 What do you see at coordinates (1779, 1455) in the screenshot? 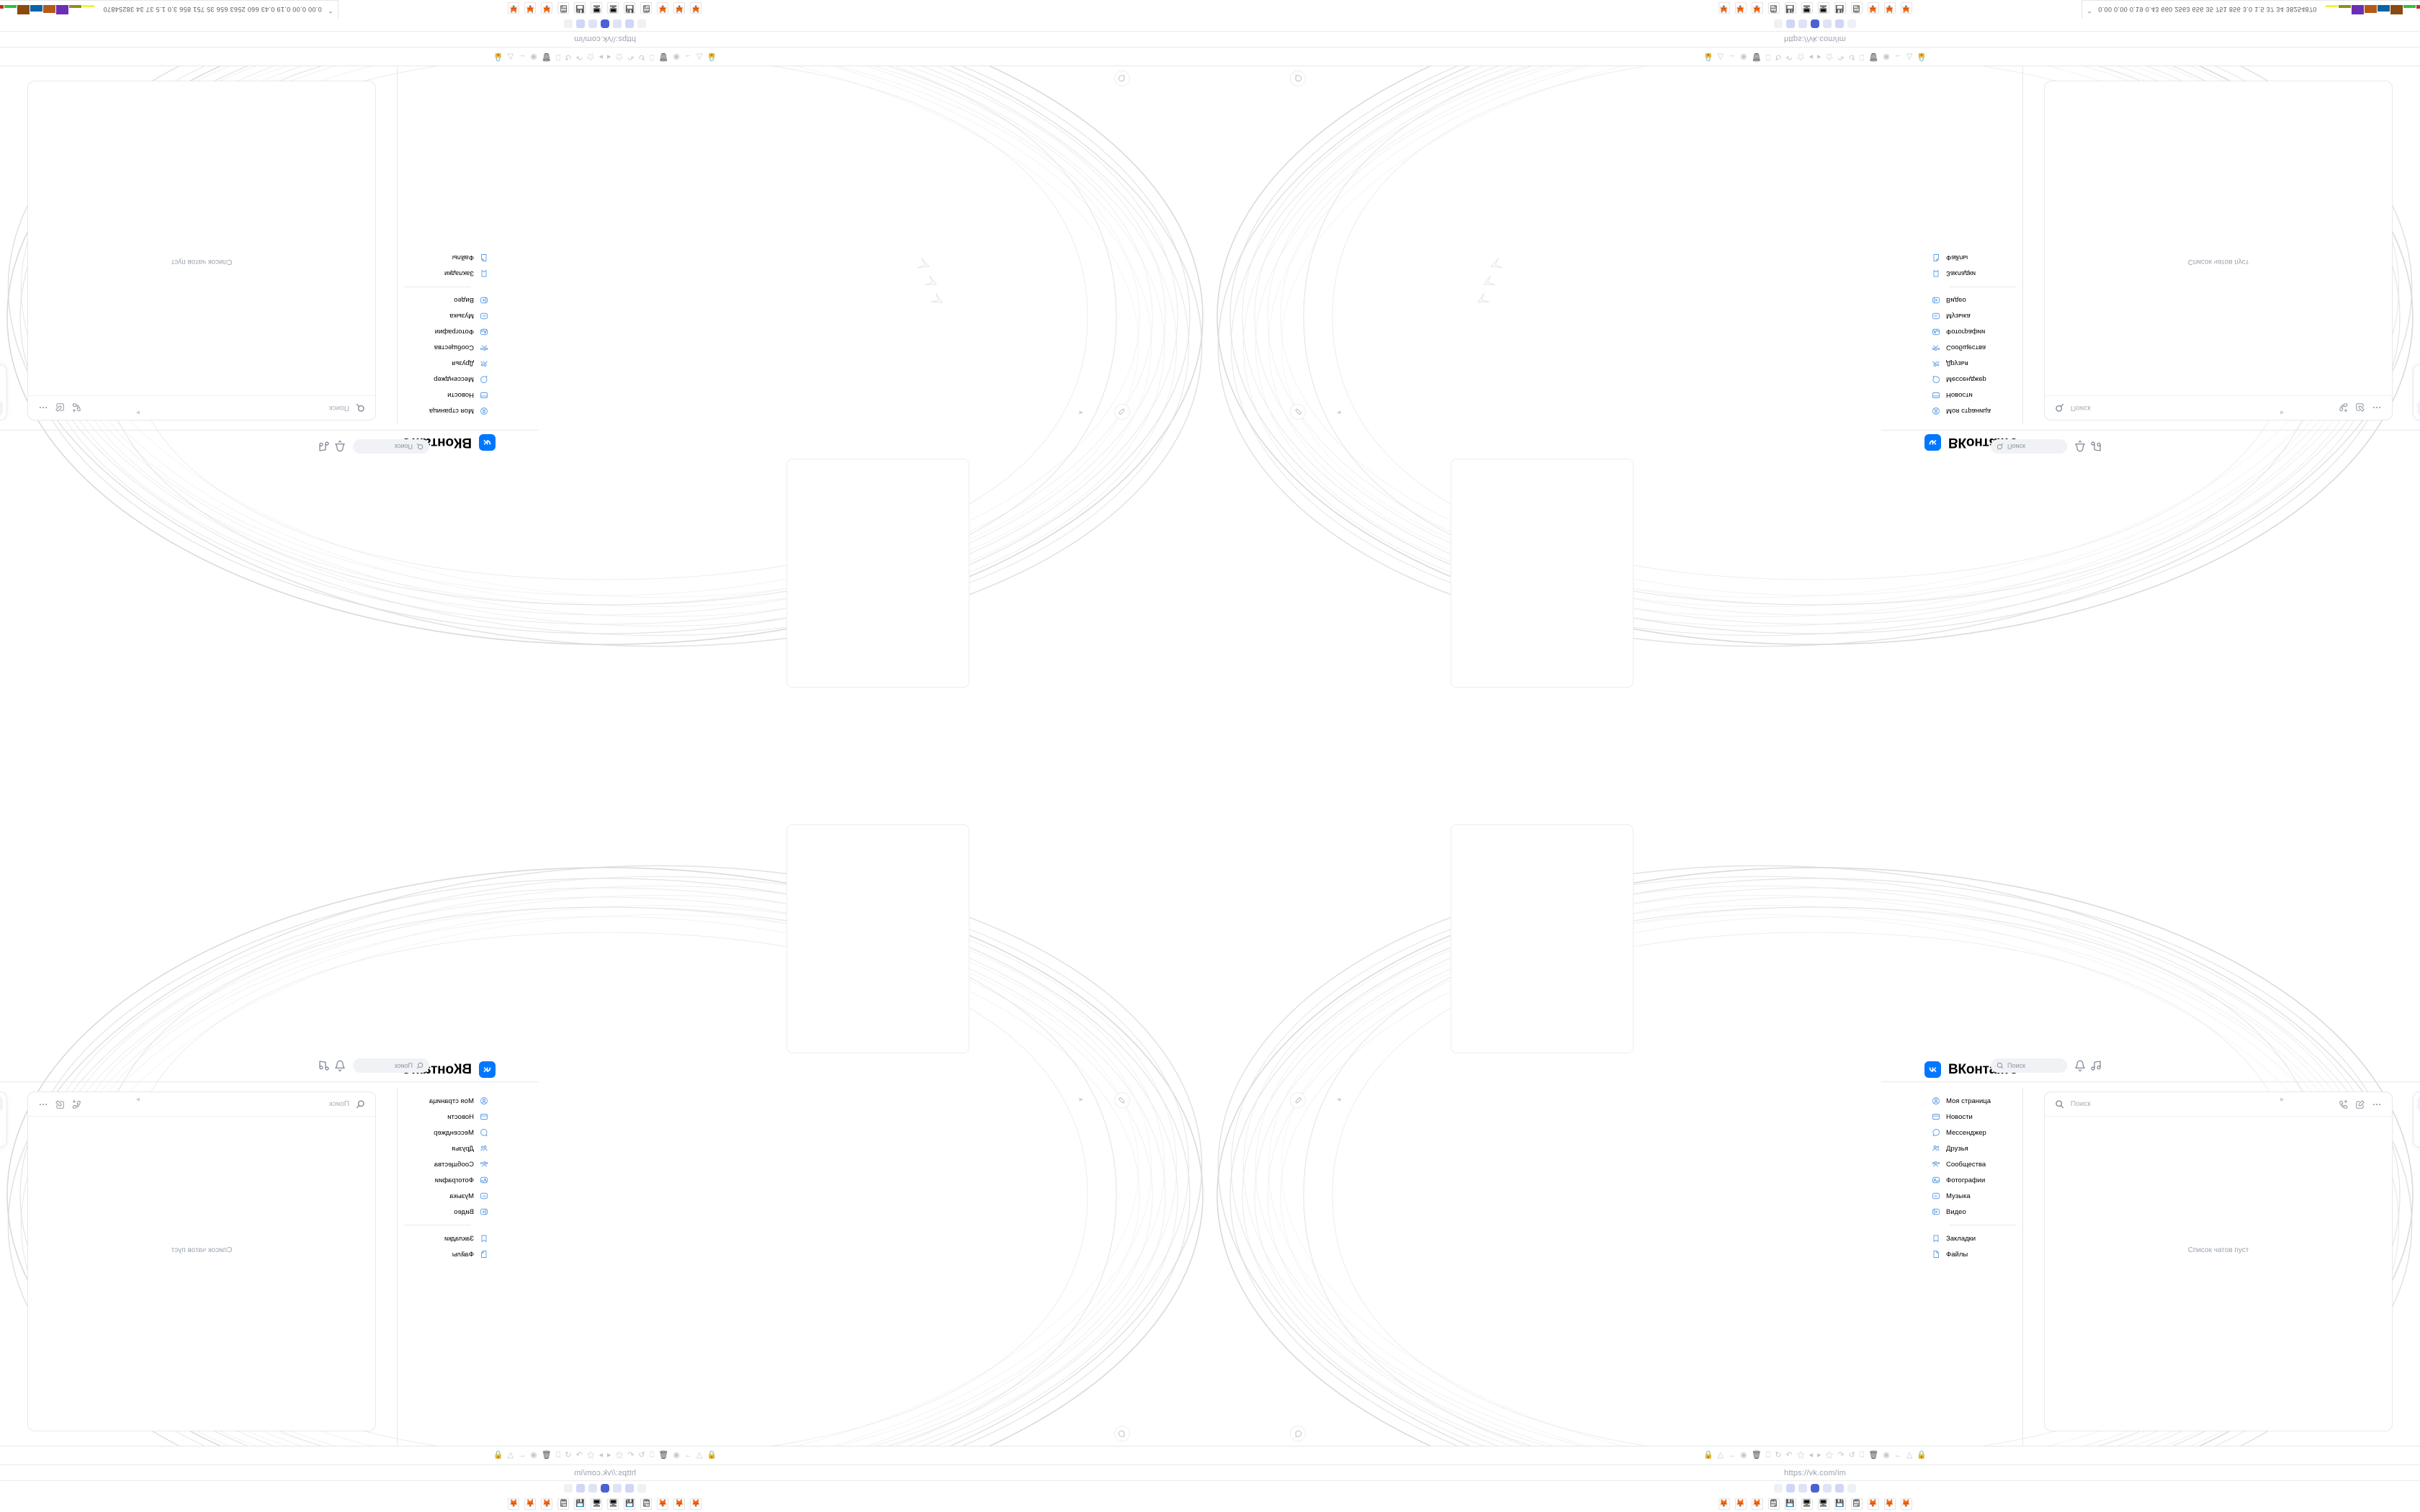
I see `reload-icon: ↻` at bounding box center [1779, 1455].